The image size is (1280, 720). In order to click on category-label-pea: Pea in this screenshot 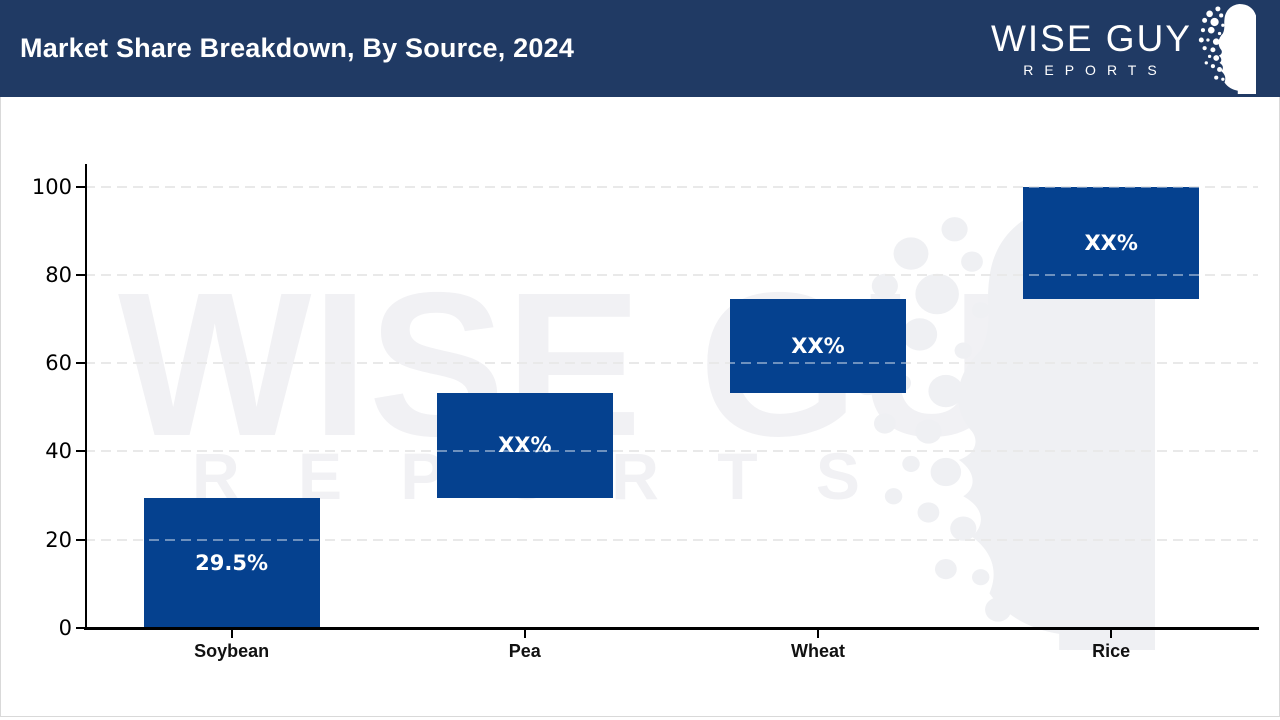, I will do `click(524, 651)`.